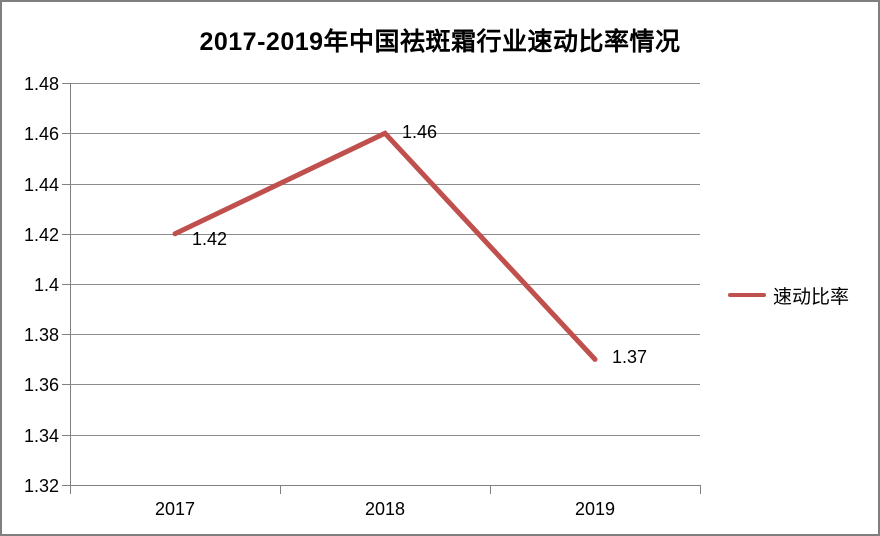 The image size is (880, 536). I want to click on y-tick-label: 1.48, so click(41, 83).